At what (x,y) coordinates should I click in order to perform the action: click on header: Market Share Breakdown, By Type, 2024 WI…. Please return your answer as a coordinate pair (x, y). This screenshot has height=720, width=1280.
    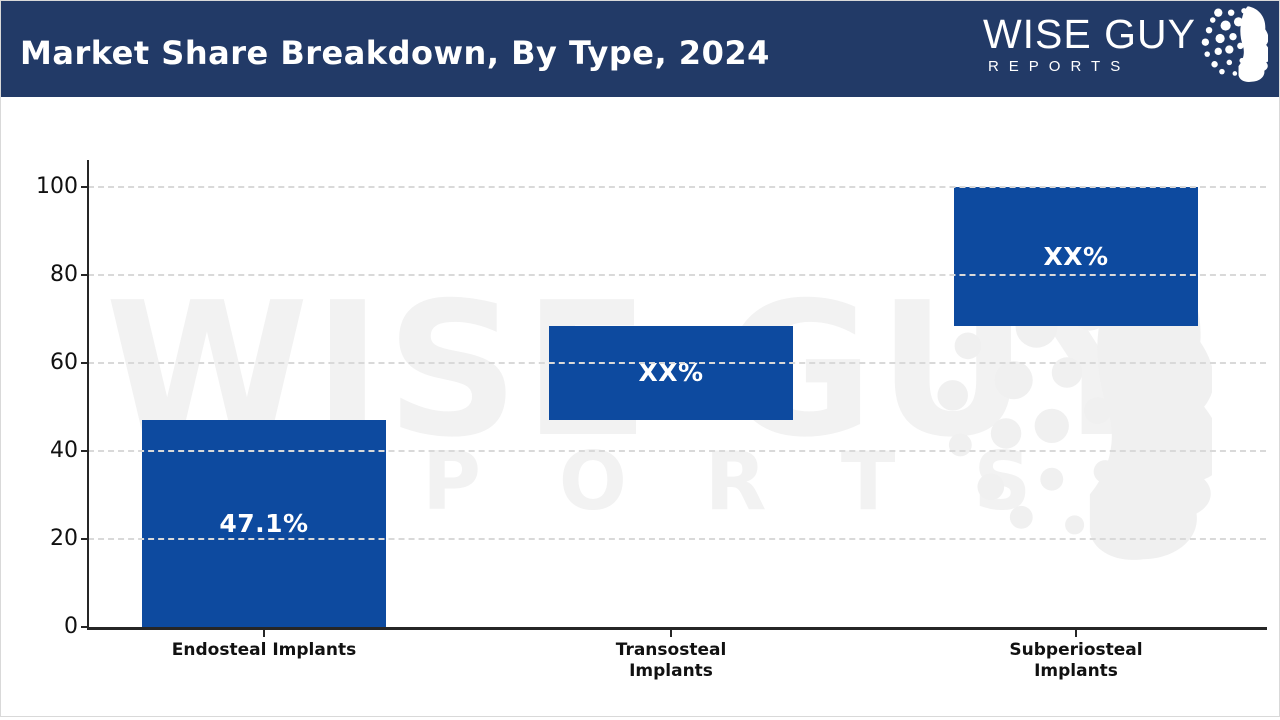
    Looking at the image, I should click on (640, 48).